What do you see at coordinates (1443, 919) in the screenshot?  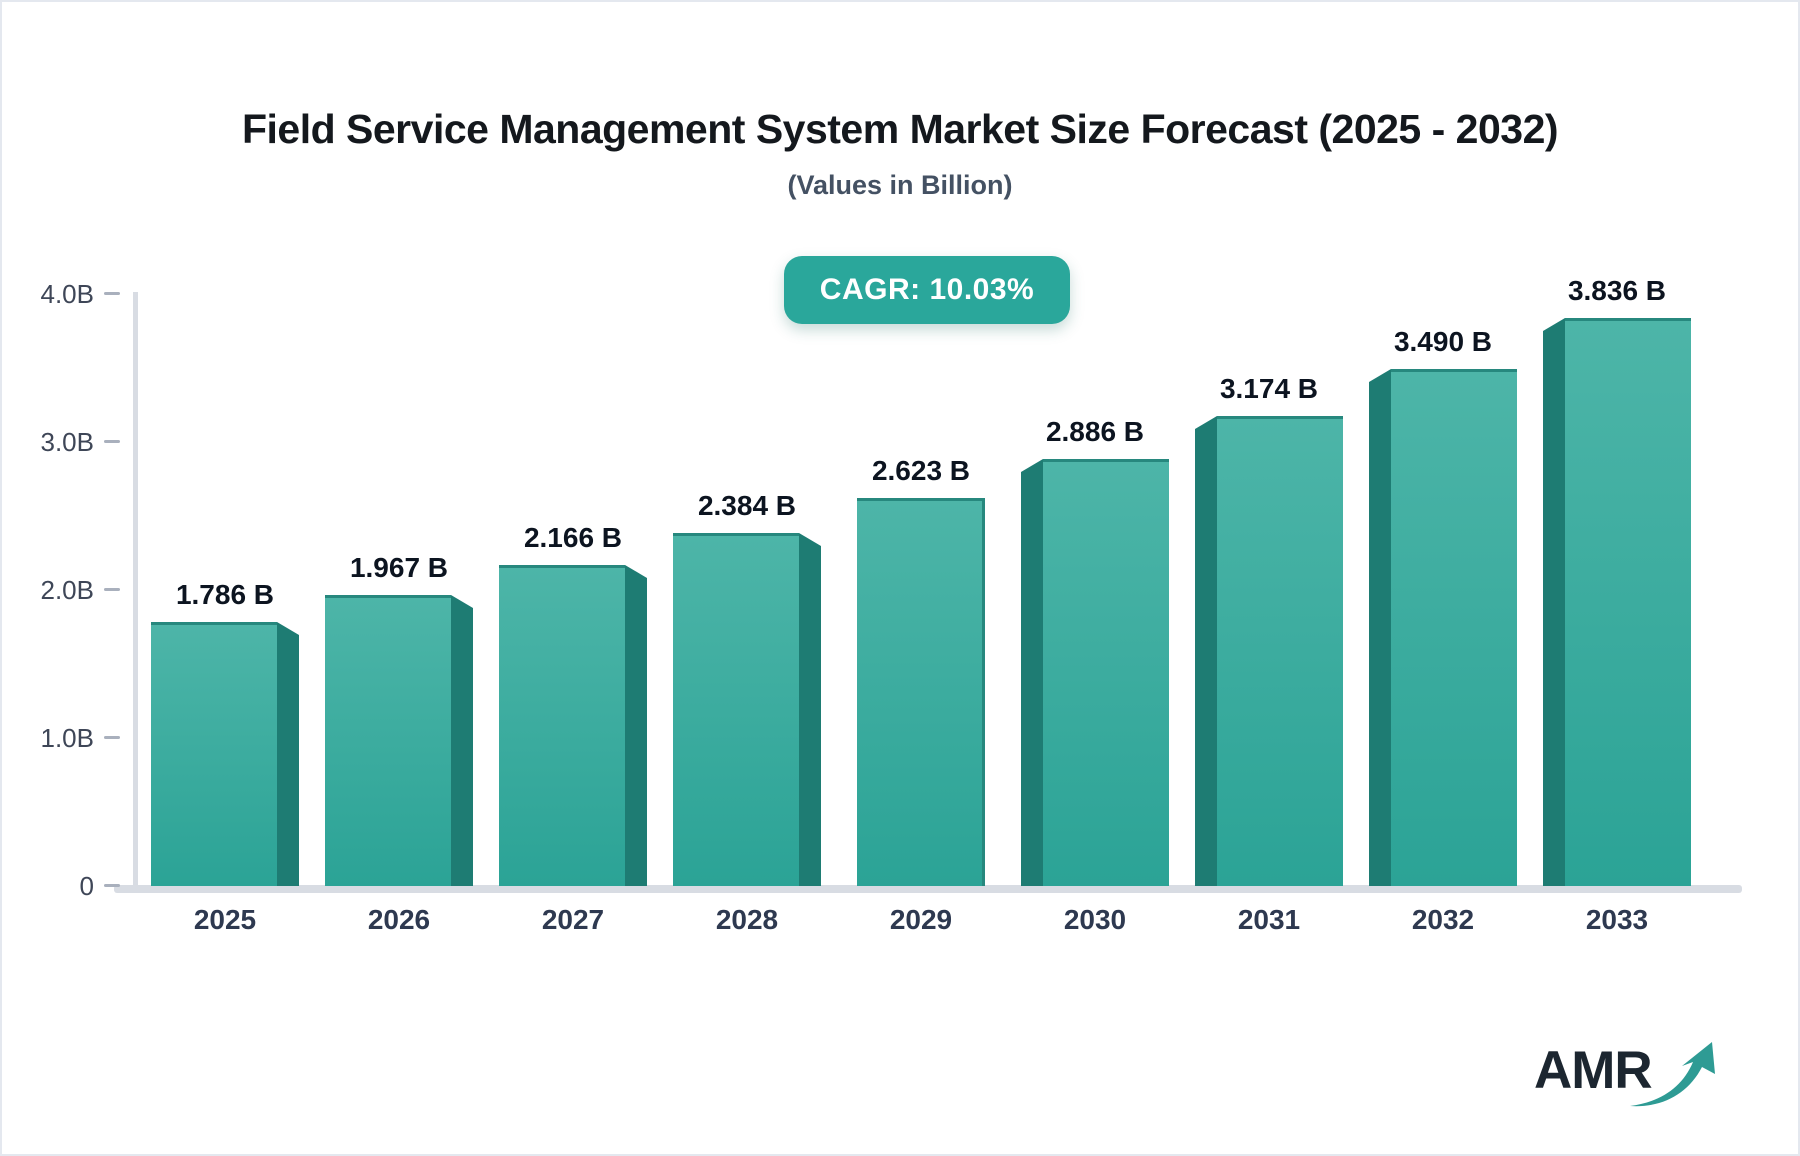 I see `x-tick-label-2032: 2032` at bounding box center [1443, 919].